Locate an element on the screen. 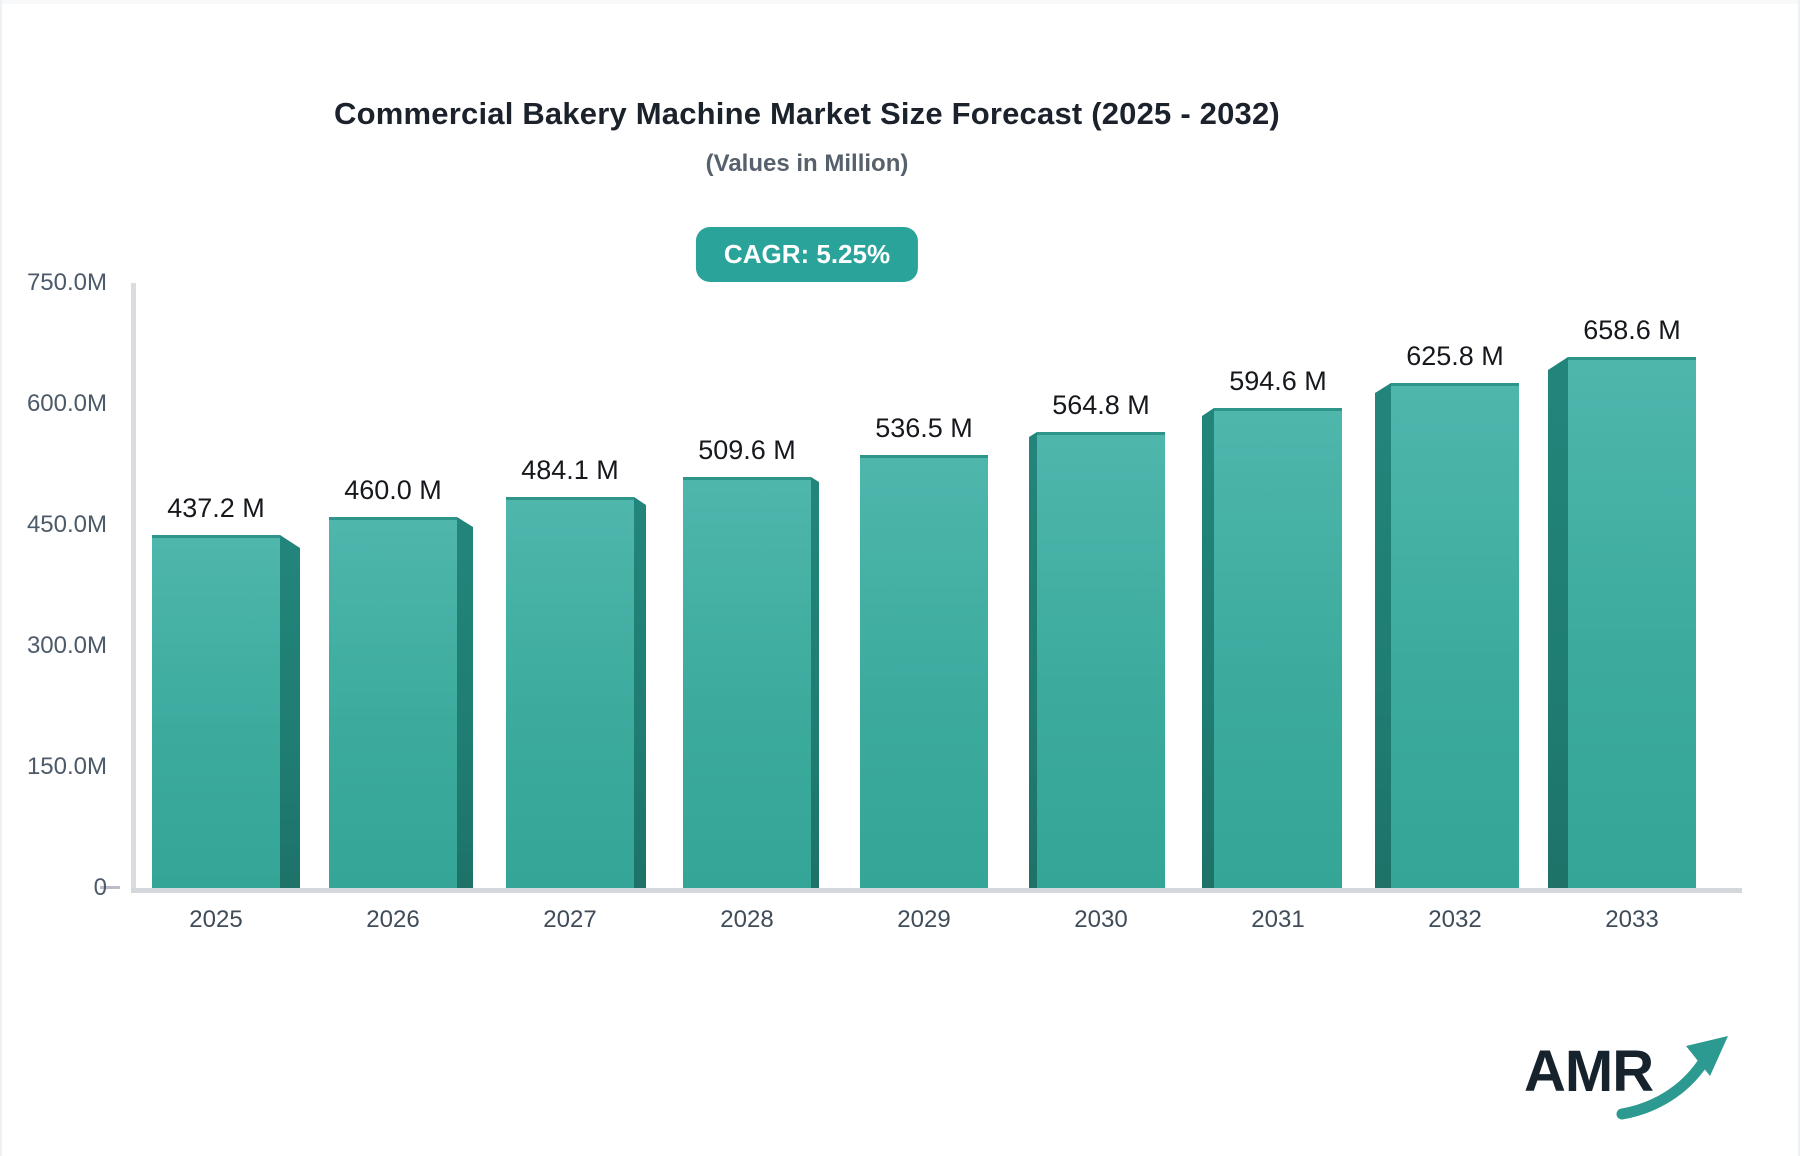 This screenshot has width=1800, height=1156. bar-value-label-2032: 625.8 M is located at coordinates (1455, 356).